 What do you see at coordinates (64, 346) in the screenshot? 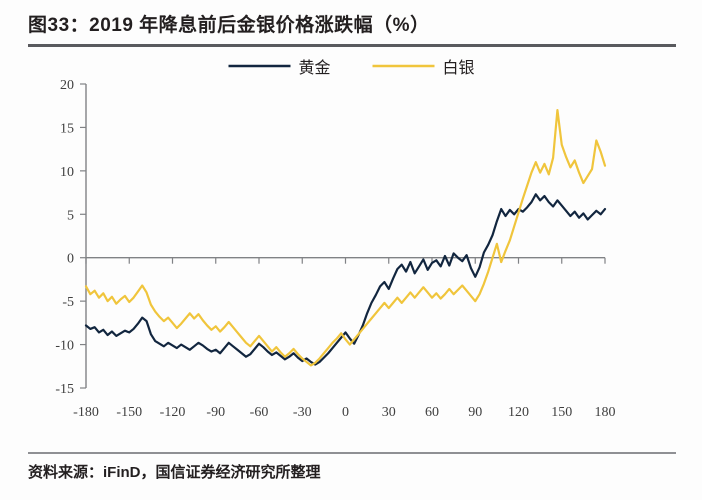
I see `y-tick-label: -10` at bounding box center [64, 346].